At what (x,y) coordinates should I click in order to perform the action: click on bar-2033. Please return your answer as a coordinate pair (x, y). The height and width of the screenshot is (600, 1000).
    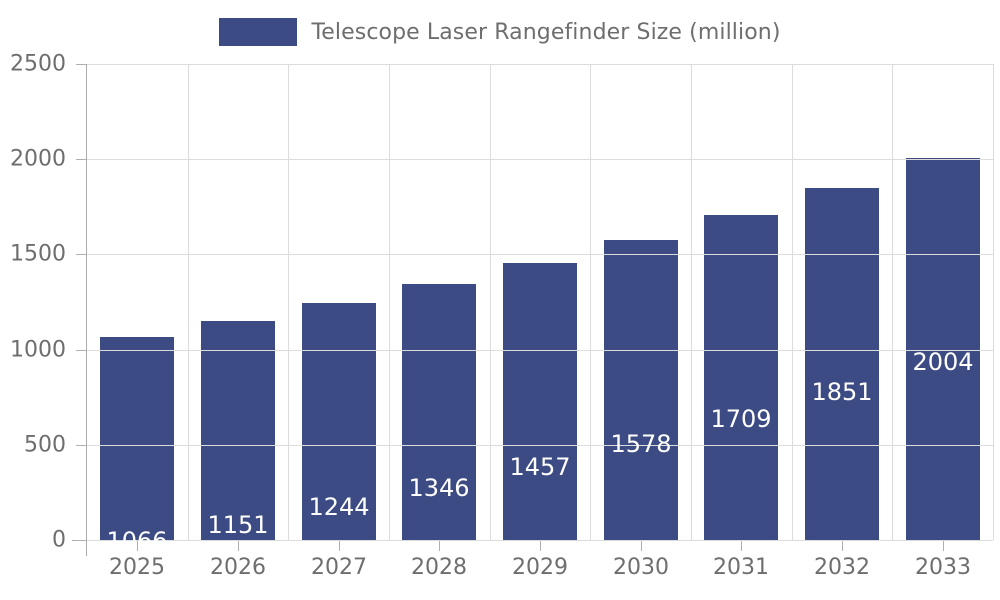
    Looking at the image, I should click on (943, 349).